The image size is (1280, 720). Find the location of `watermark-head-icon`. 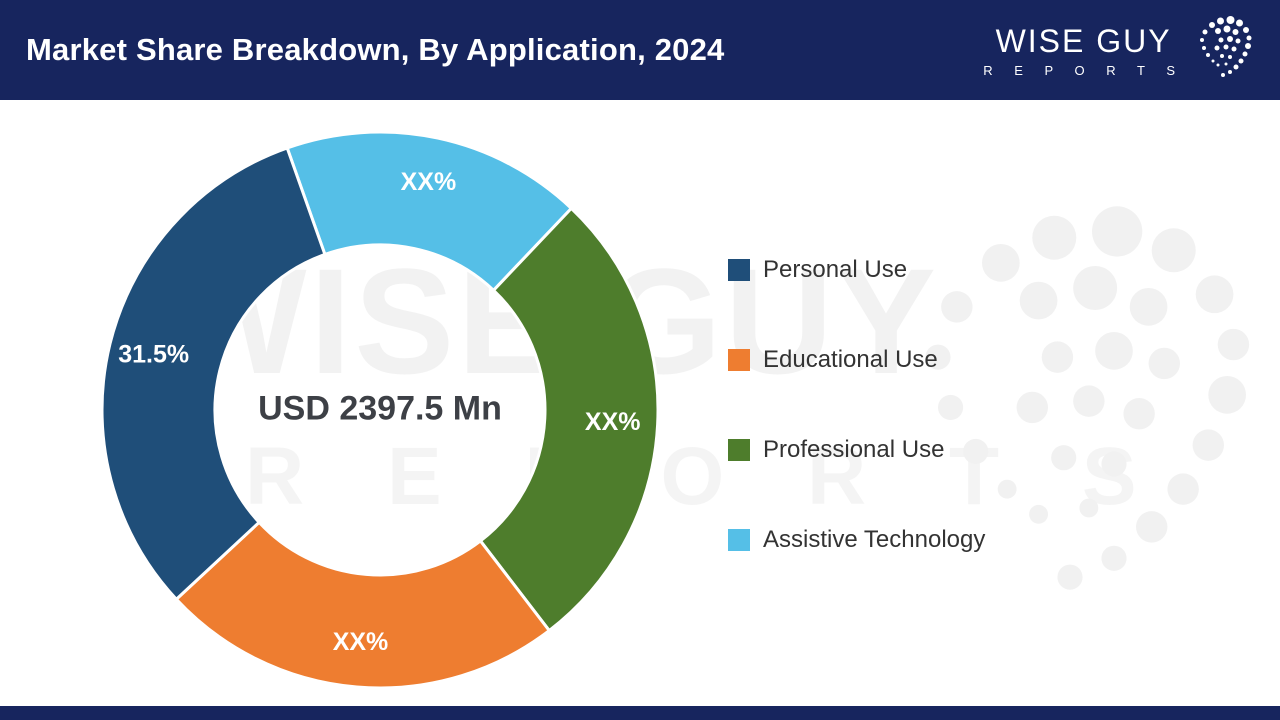

watermark-head-icon is located at coordinates (1087, 398).